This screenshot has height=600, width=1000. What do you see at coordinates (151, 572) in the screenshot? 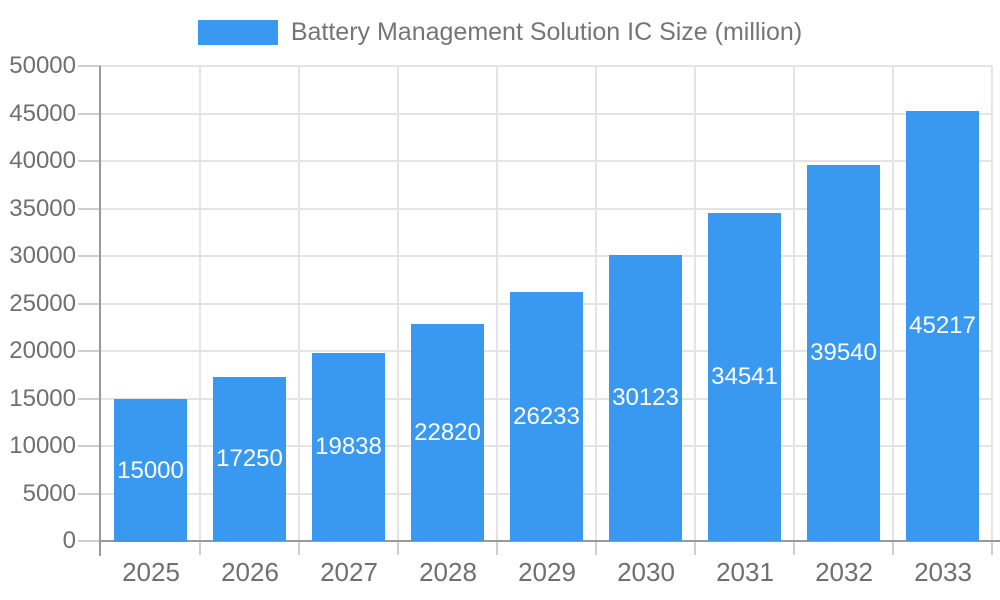
I see `x-tick-label: 2025` at bounding box center [151, 572].